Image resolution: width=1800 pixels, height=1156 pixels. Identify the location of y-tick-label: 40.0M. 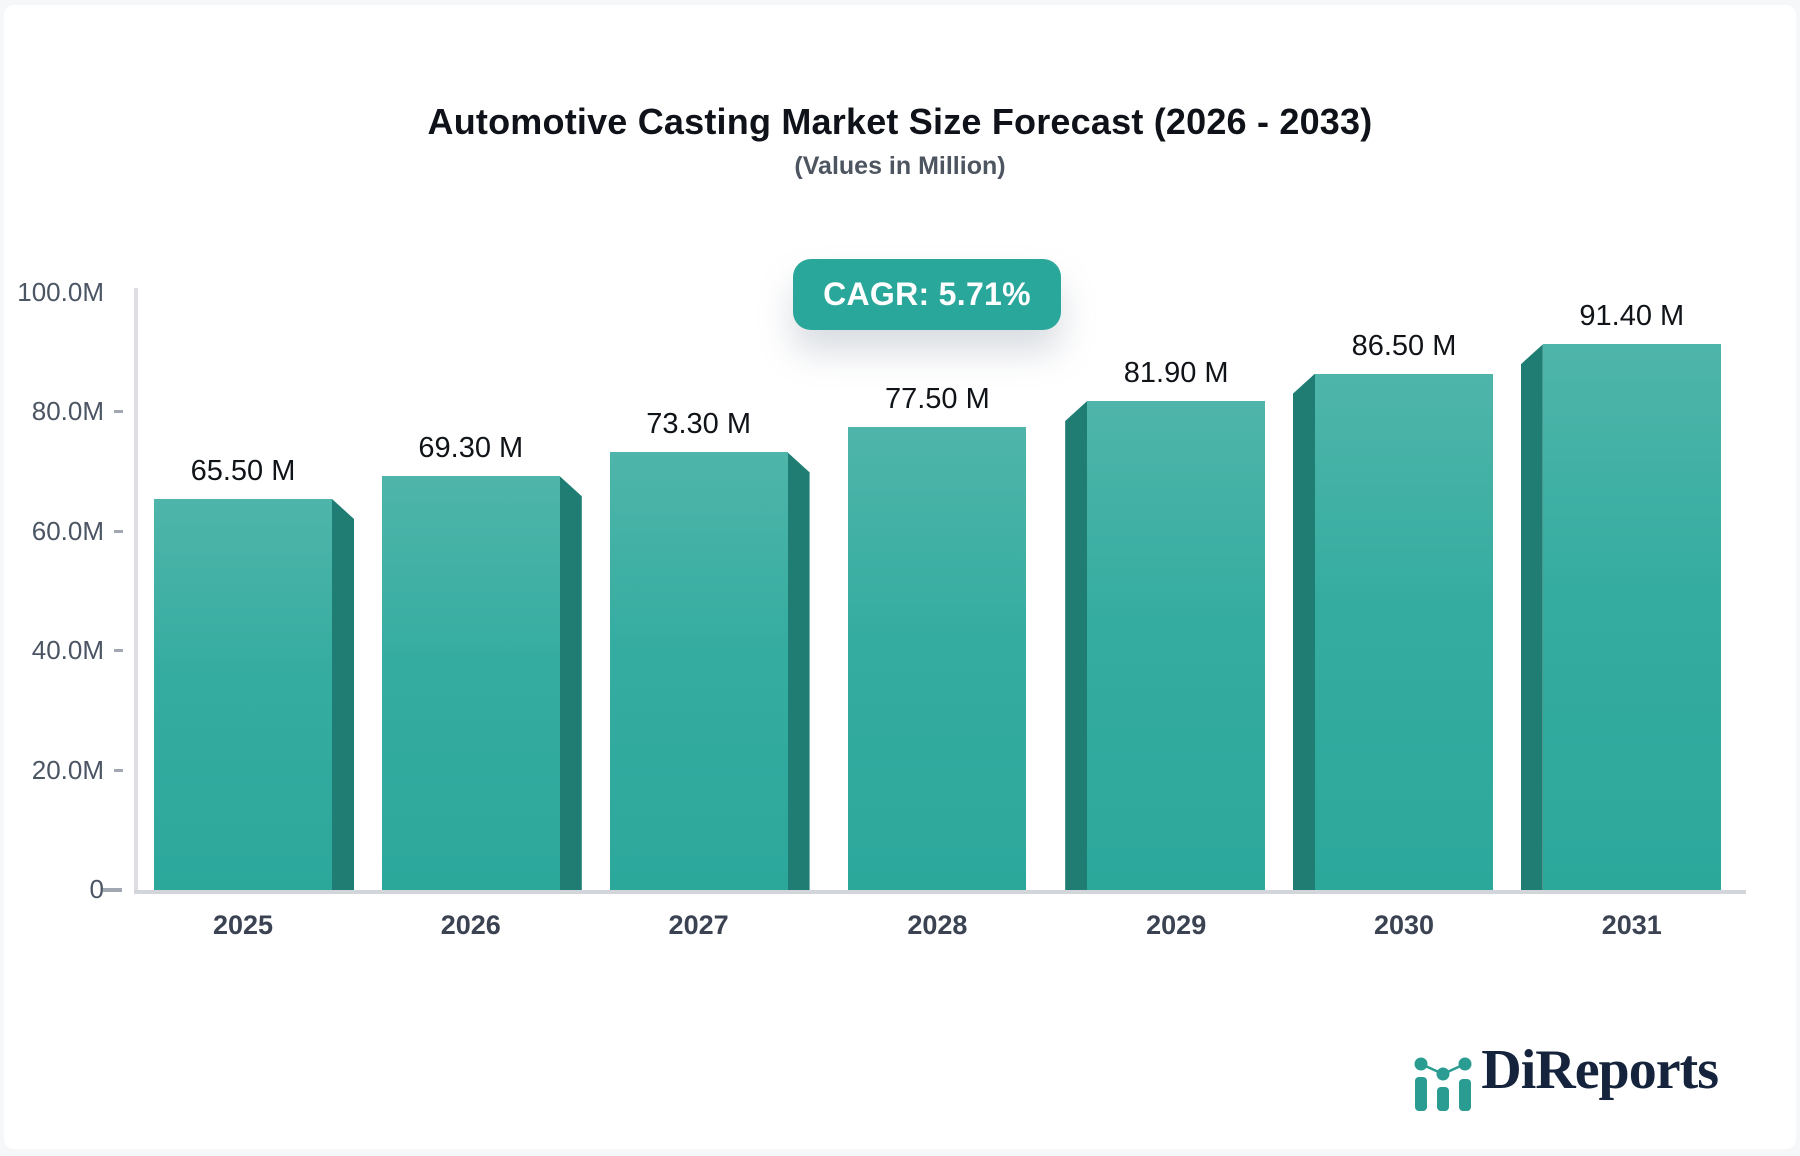
(67, 650).